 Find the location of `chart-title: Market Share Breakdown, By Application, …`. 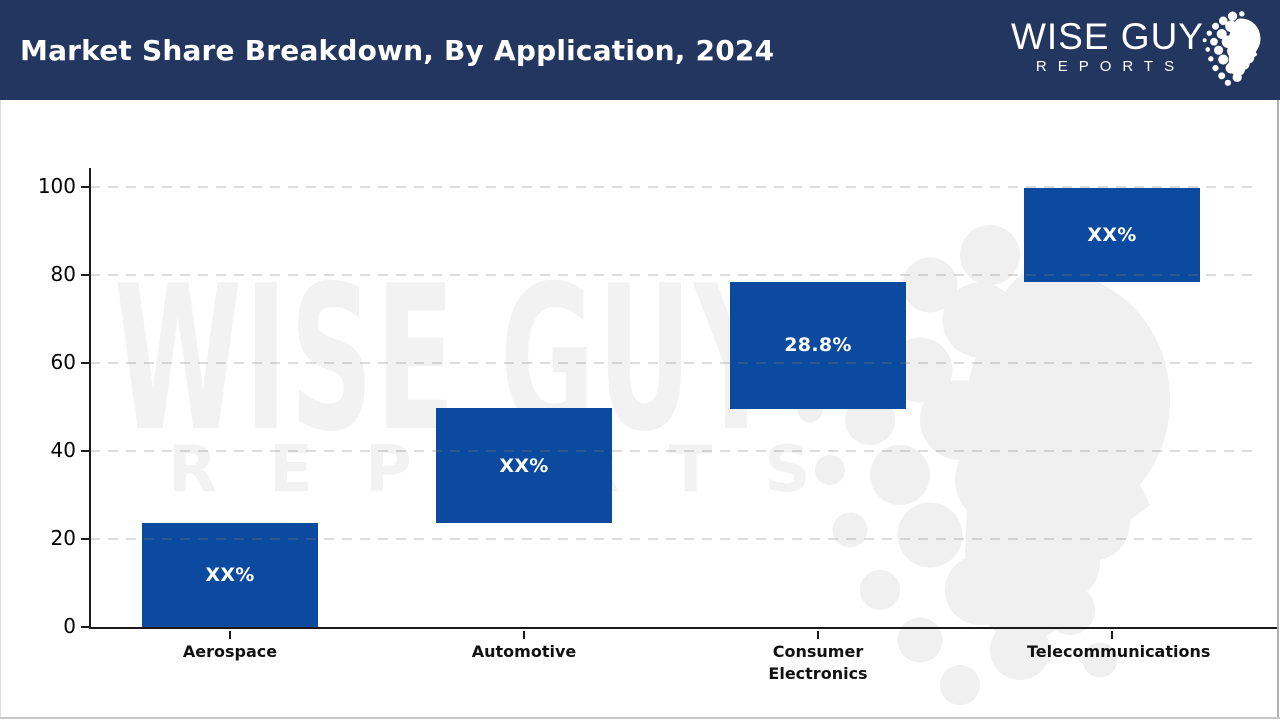

chart-title: Market Share Breakdown, By Application, … is located at coordinates (397, 50).